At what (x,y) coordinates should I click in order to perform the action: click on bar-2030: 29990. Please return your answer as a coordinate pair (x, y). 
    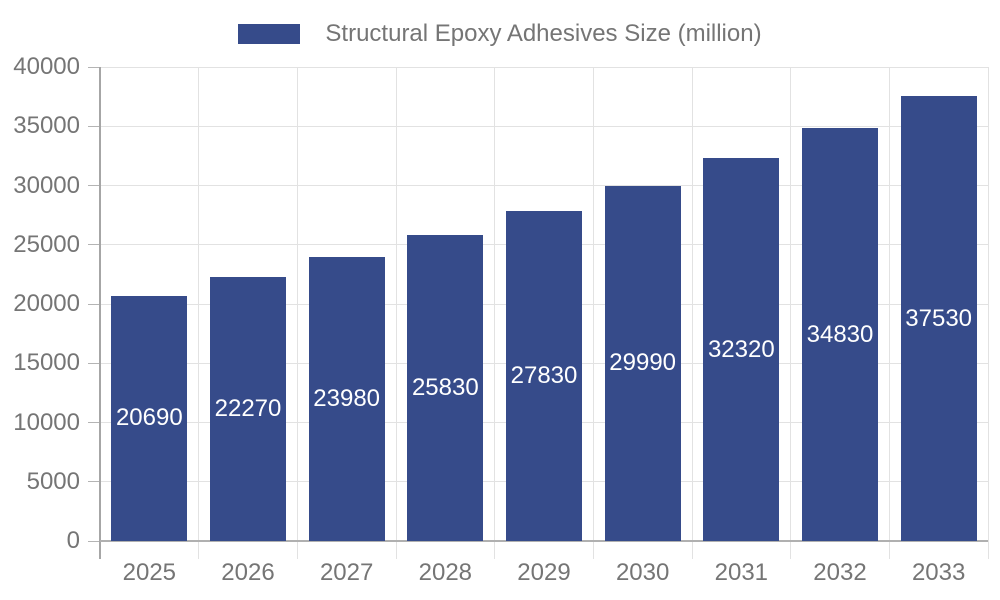
    Looking at the image, I should click on (642, 363).